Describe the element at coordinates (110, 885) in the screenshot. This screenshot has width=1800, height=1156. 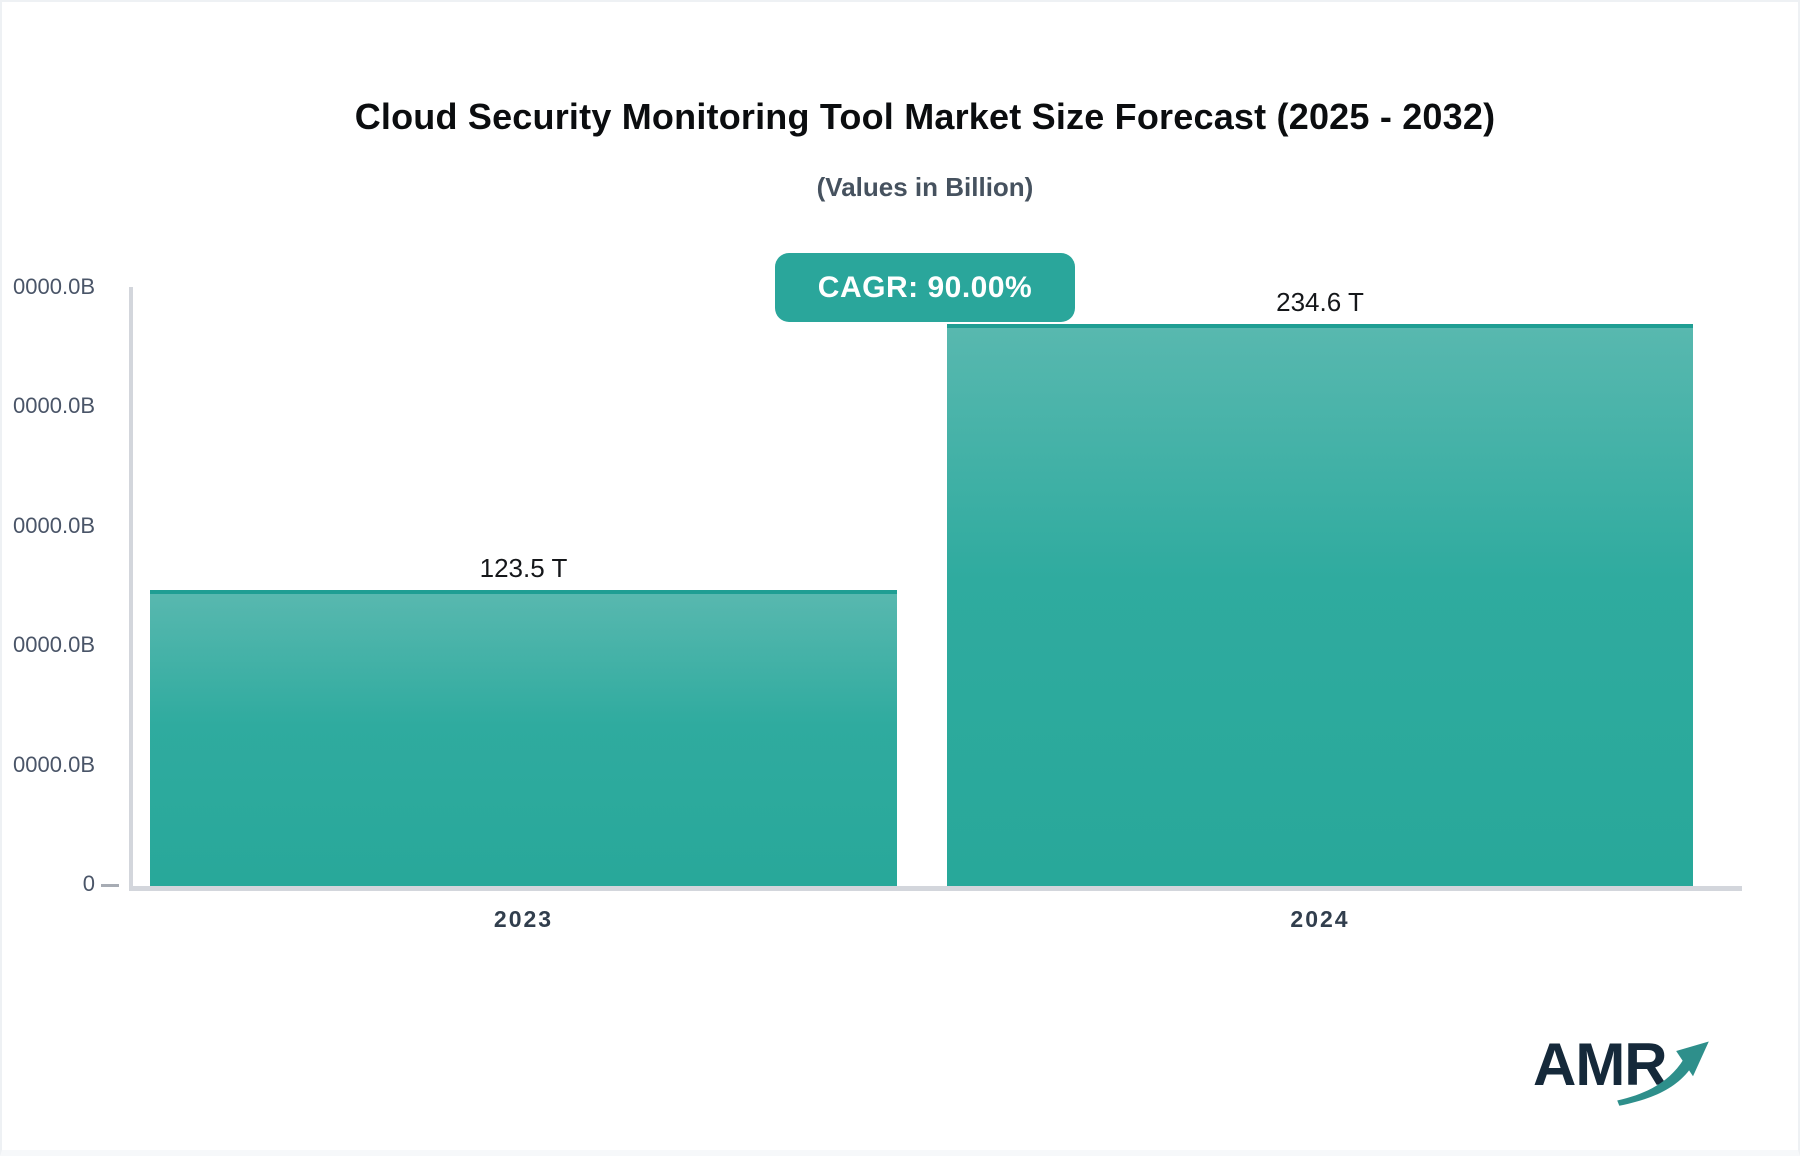
I see `zero-tick-mark` at that location.